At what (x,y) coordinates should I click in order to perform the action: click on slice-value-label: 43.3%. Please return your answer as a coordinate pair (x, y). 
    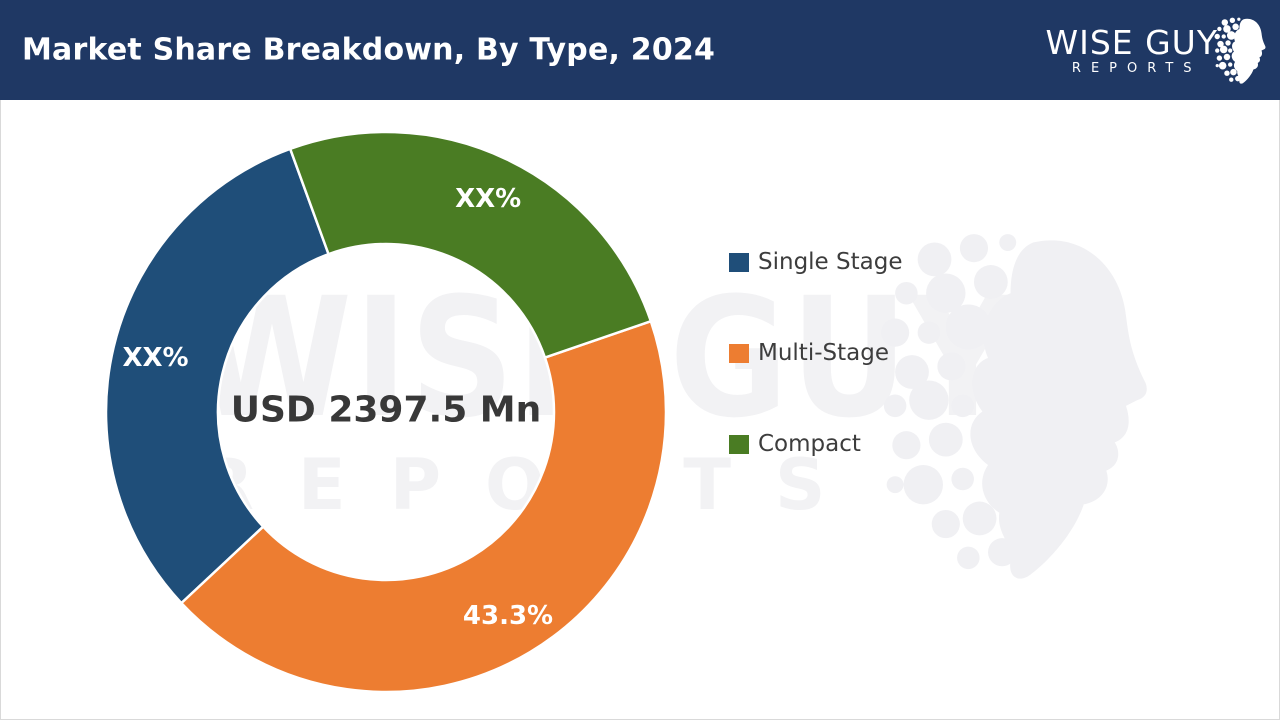
    Looking at the image, I should click on (508, 616).